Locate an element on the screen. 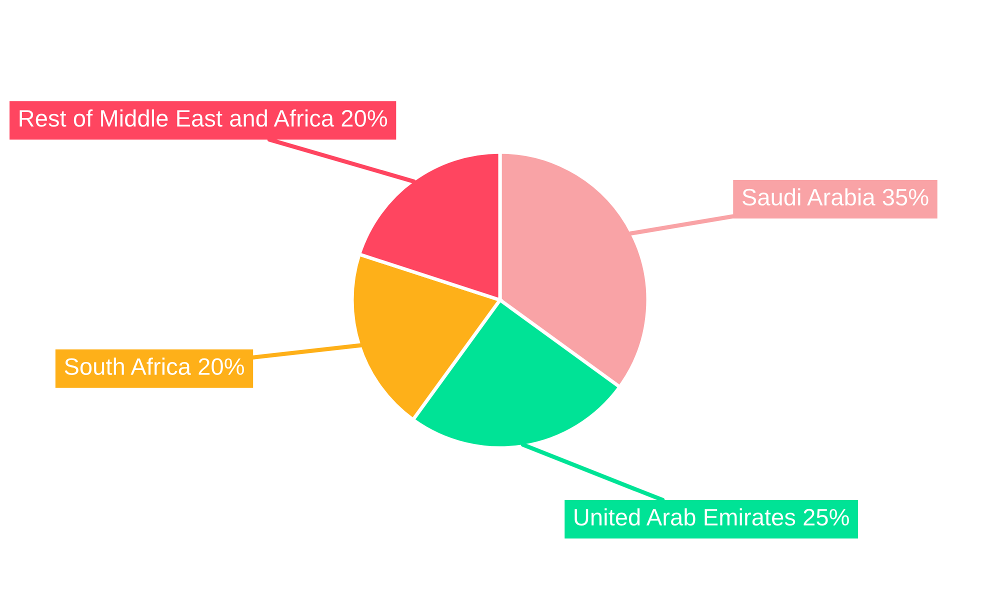 This screenshot has width=1000, height=600. slice-label: Saudi Arabia 35% is located at coordinates (835, 197).